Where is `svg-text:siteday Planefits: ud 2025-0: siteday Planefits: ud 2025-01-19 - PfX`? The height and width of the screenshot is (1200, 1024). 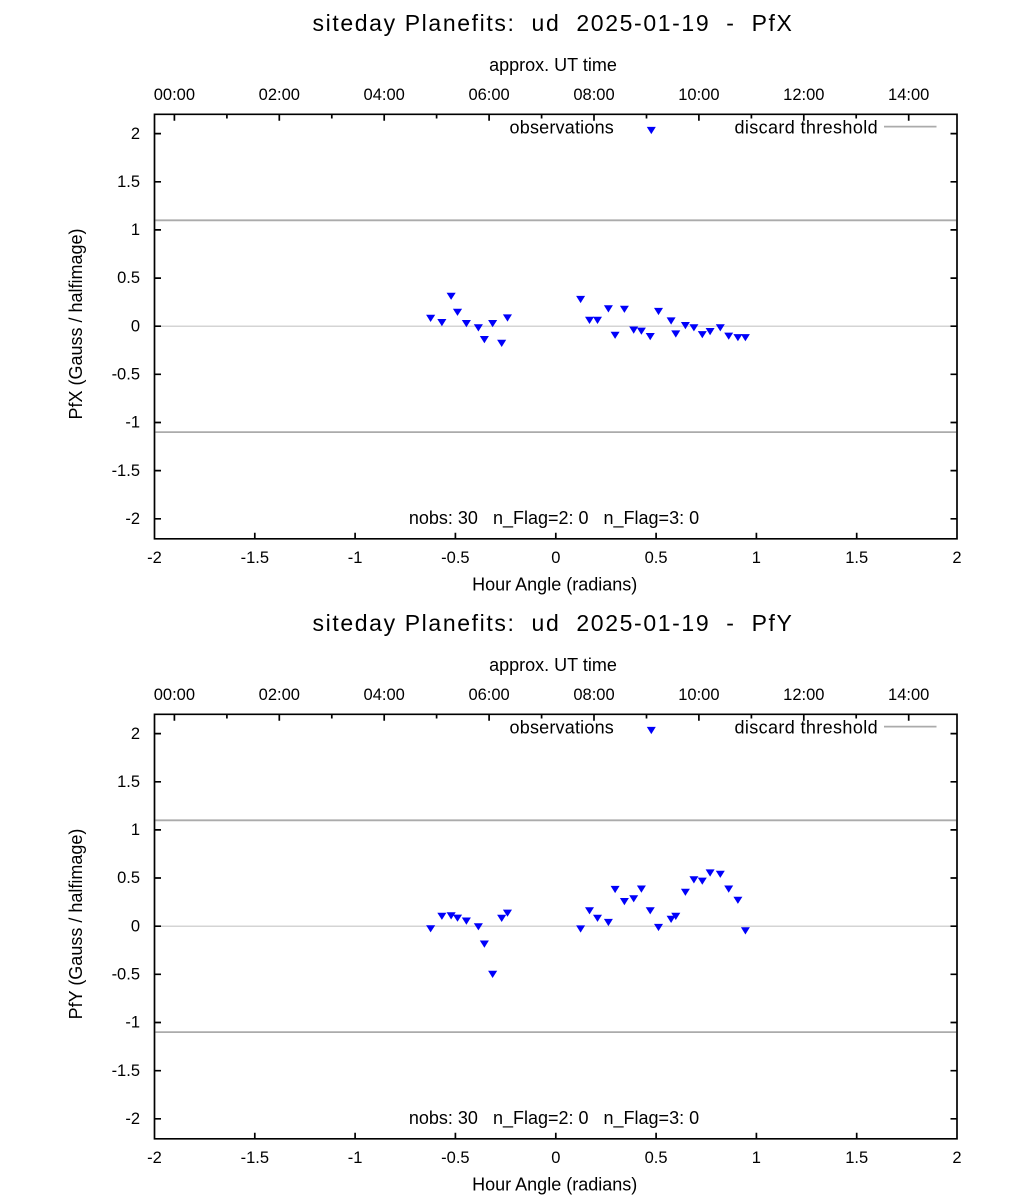 svg-text:siteday Planefits: ud 2025-0: siteday Planefits: ud 2025-01-19 - PfX is located at coordinates (553, 23).